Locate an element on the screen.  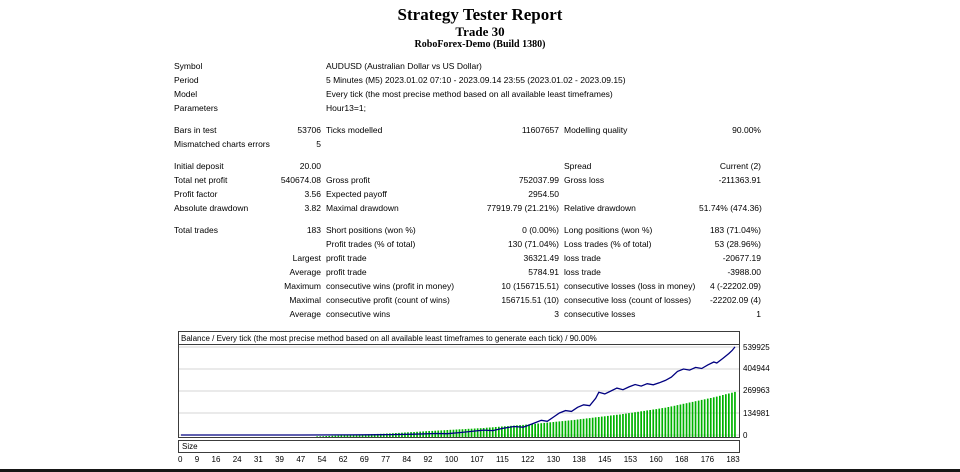
report-value: 11607657 is located at coordinates (540, 130).